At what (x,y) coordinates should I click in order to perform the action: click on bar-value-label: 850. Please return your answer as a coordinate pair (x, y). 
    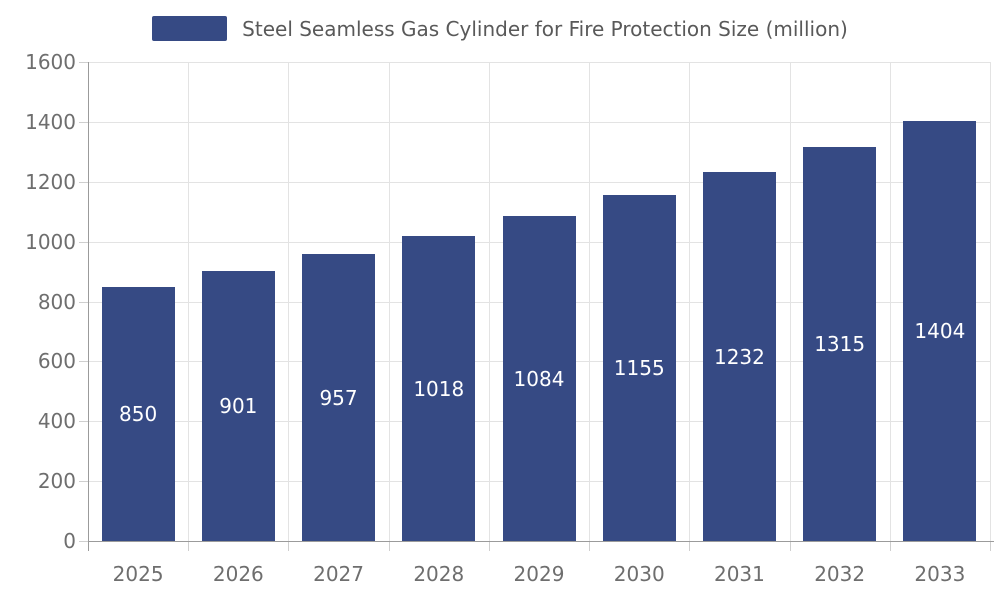
    Looking at the image, I should click on (138, 413).